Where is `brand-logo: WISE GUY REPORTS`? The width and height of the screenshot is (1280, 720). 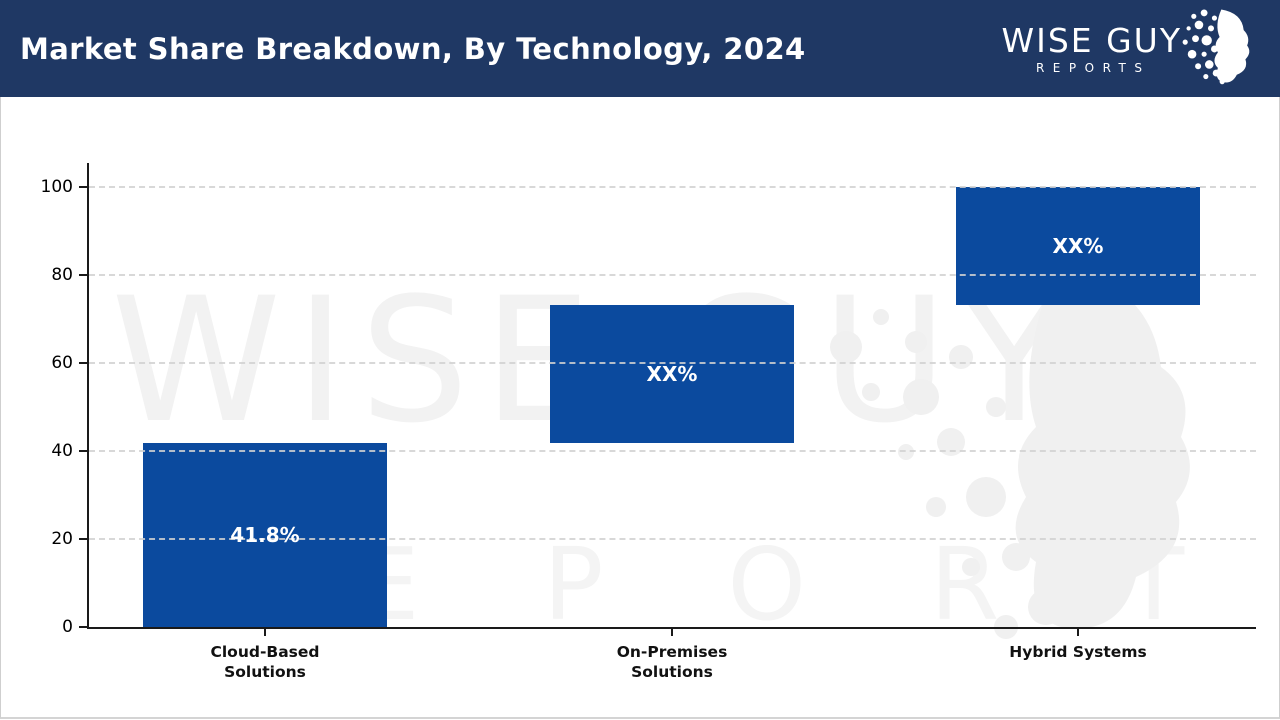 brand-logo: WISE GUY REPORTS is located at coordinates (1127, 49).